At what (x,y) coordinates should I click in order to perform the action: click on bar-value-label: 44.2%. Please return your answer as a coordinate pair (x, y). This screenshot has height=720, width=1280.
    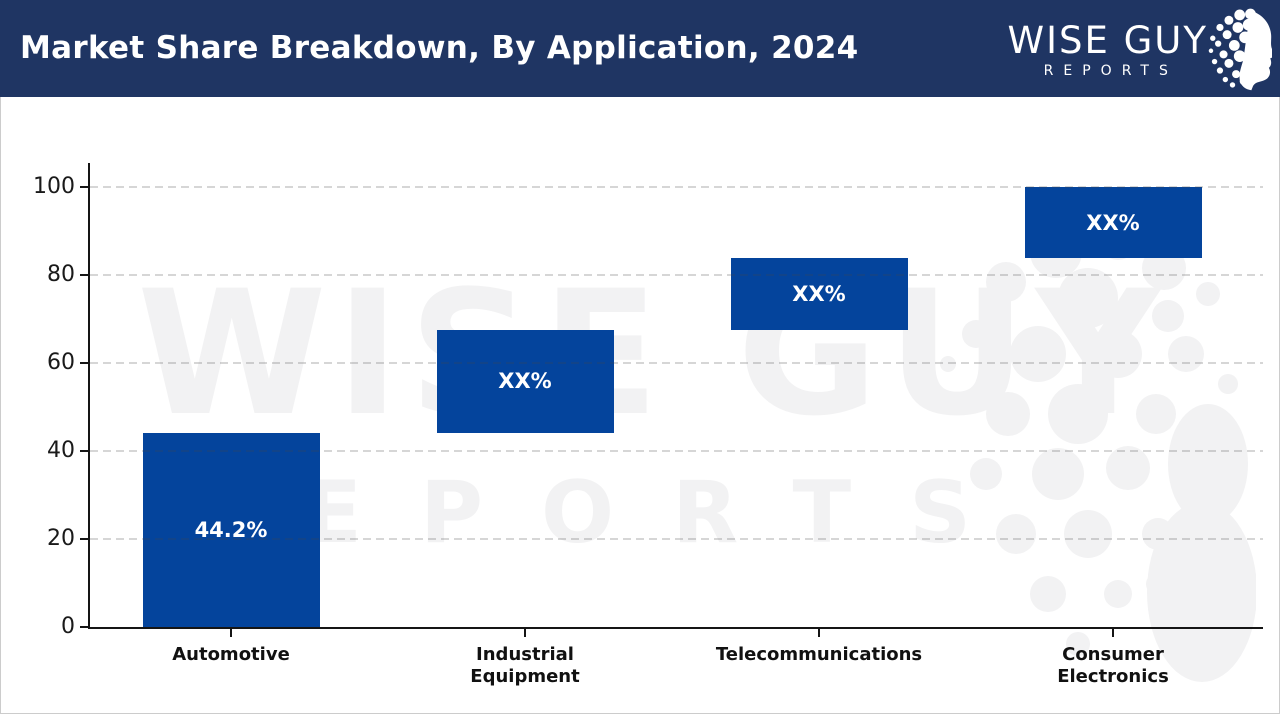
    Looking at the image, I should click on (231, 529).